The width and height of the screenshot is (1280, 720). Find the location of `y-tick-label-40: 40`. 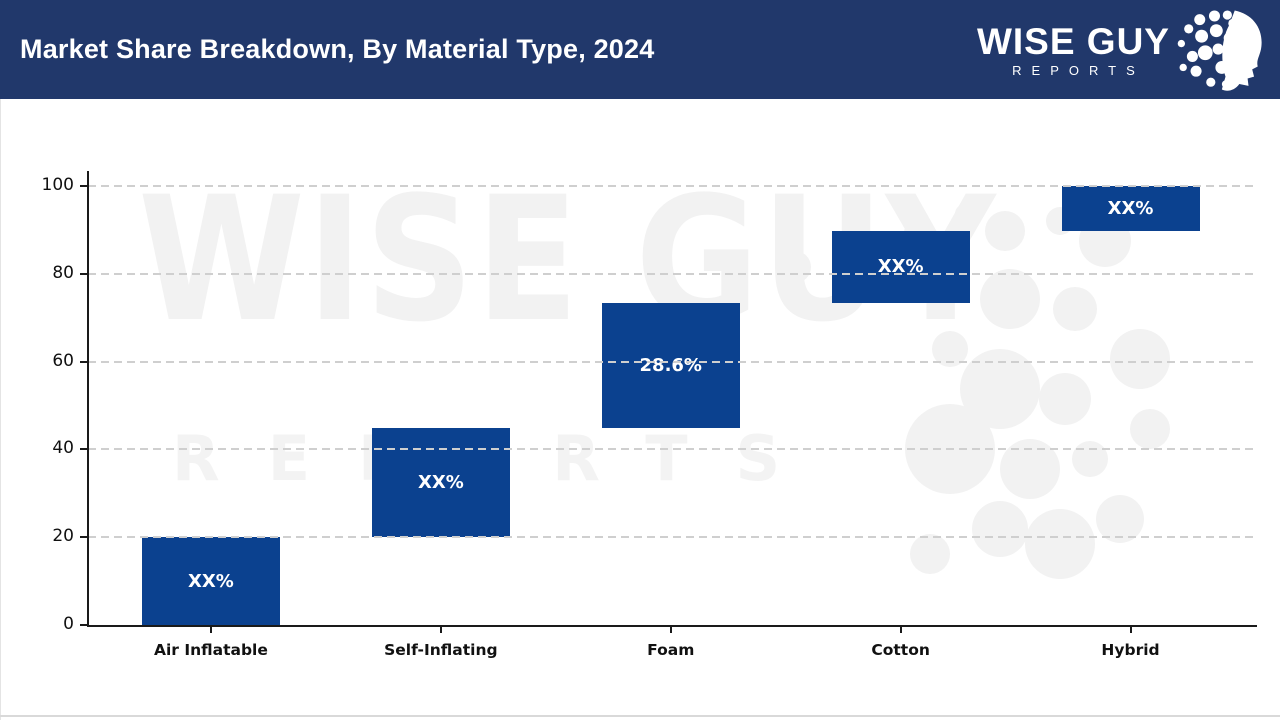

y-tick-label-40: 40 is located at coordinates (63, 448).